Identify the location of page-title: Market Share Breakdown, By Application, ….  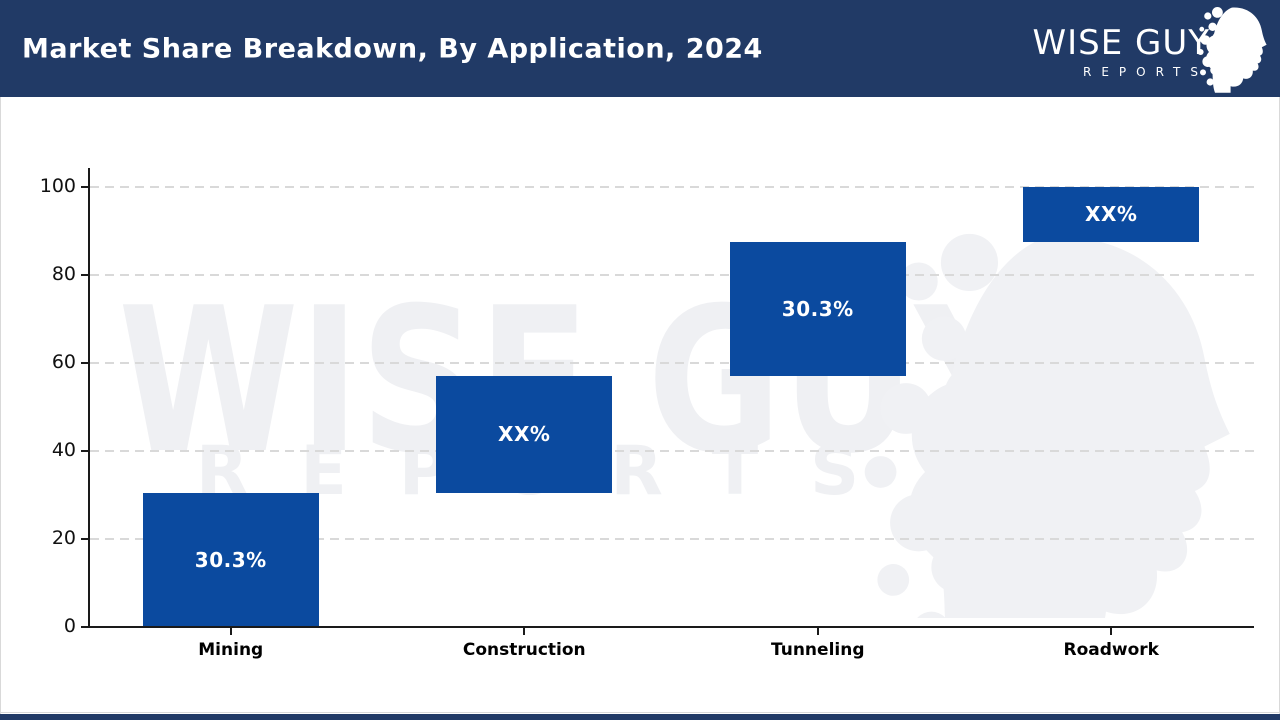
(392, 48).